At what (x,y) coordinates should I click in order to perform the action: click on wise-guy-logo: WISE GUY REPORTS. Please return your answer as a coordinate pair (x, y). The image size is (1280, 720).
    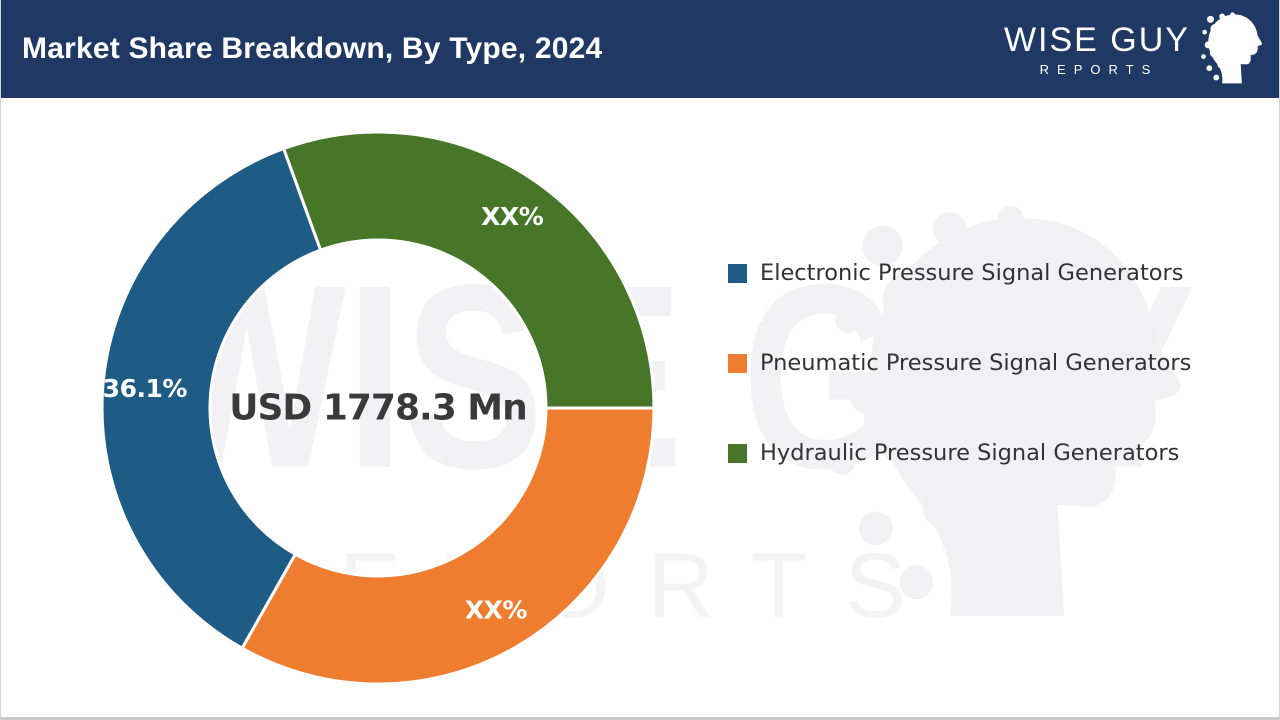
    Looking at the image, I should click on (1134, 49).